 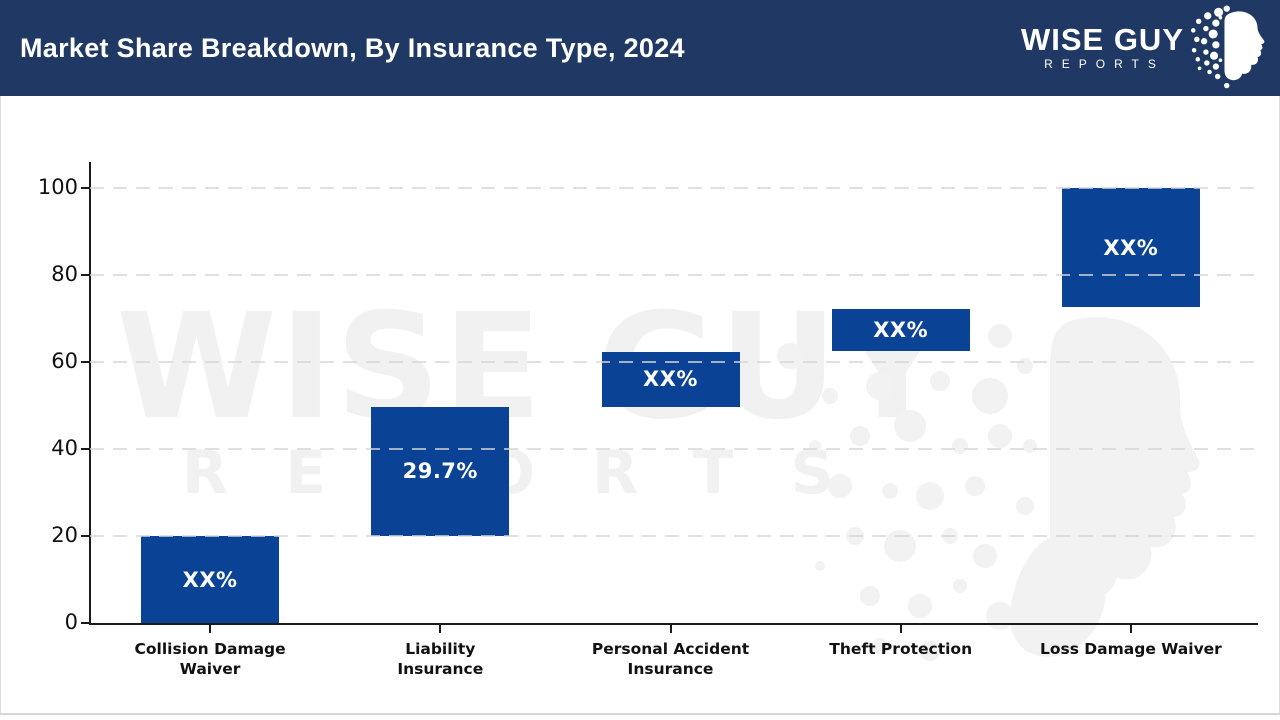 I want to click on x-axis-line, so click(x=673, y=624).